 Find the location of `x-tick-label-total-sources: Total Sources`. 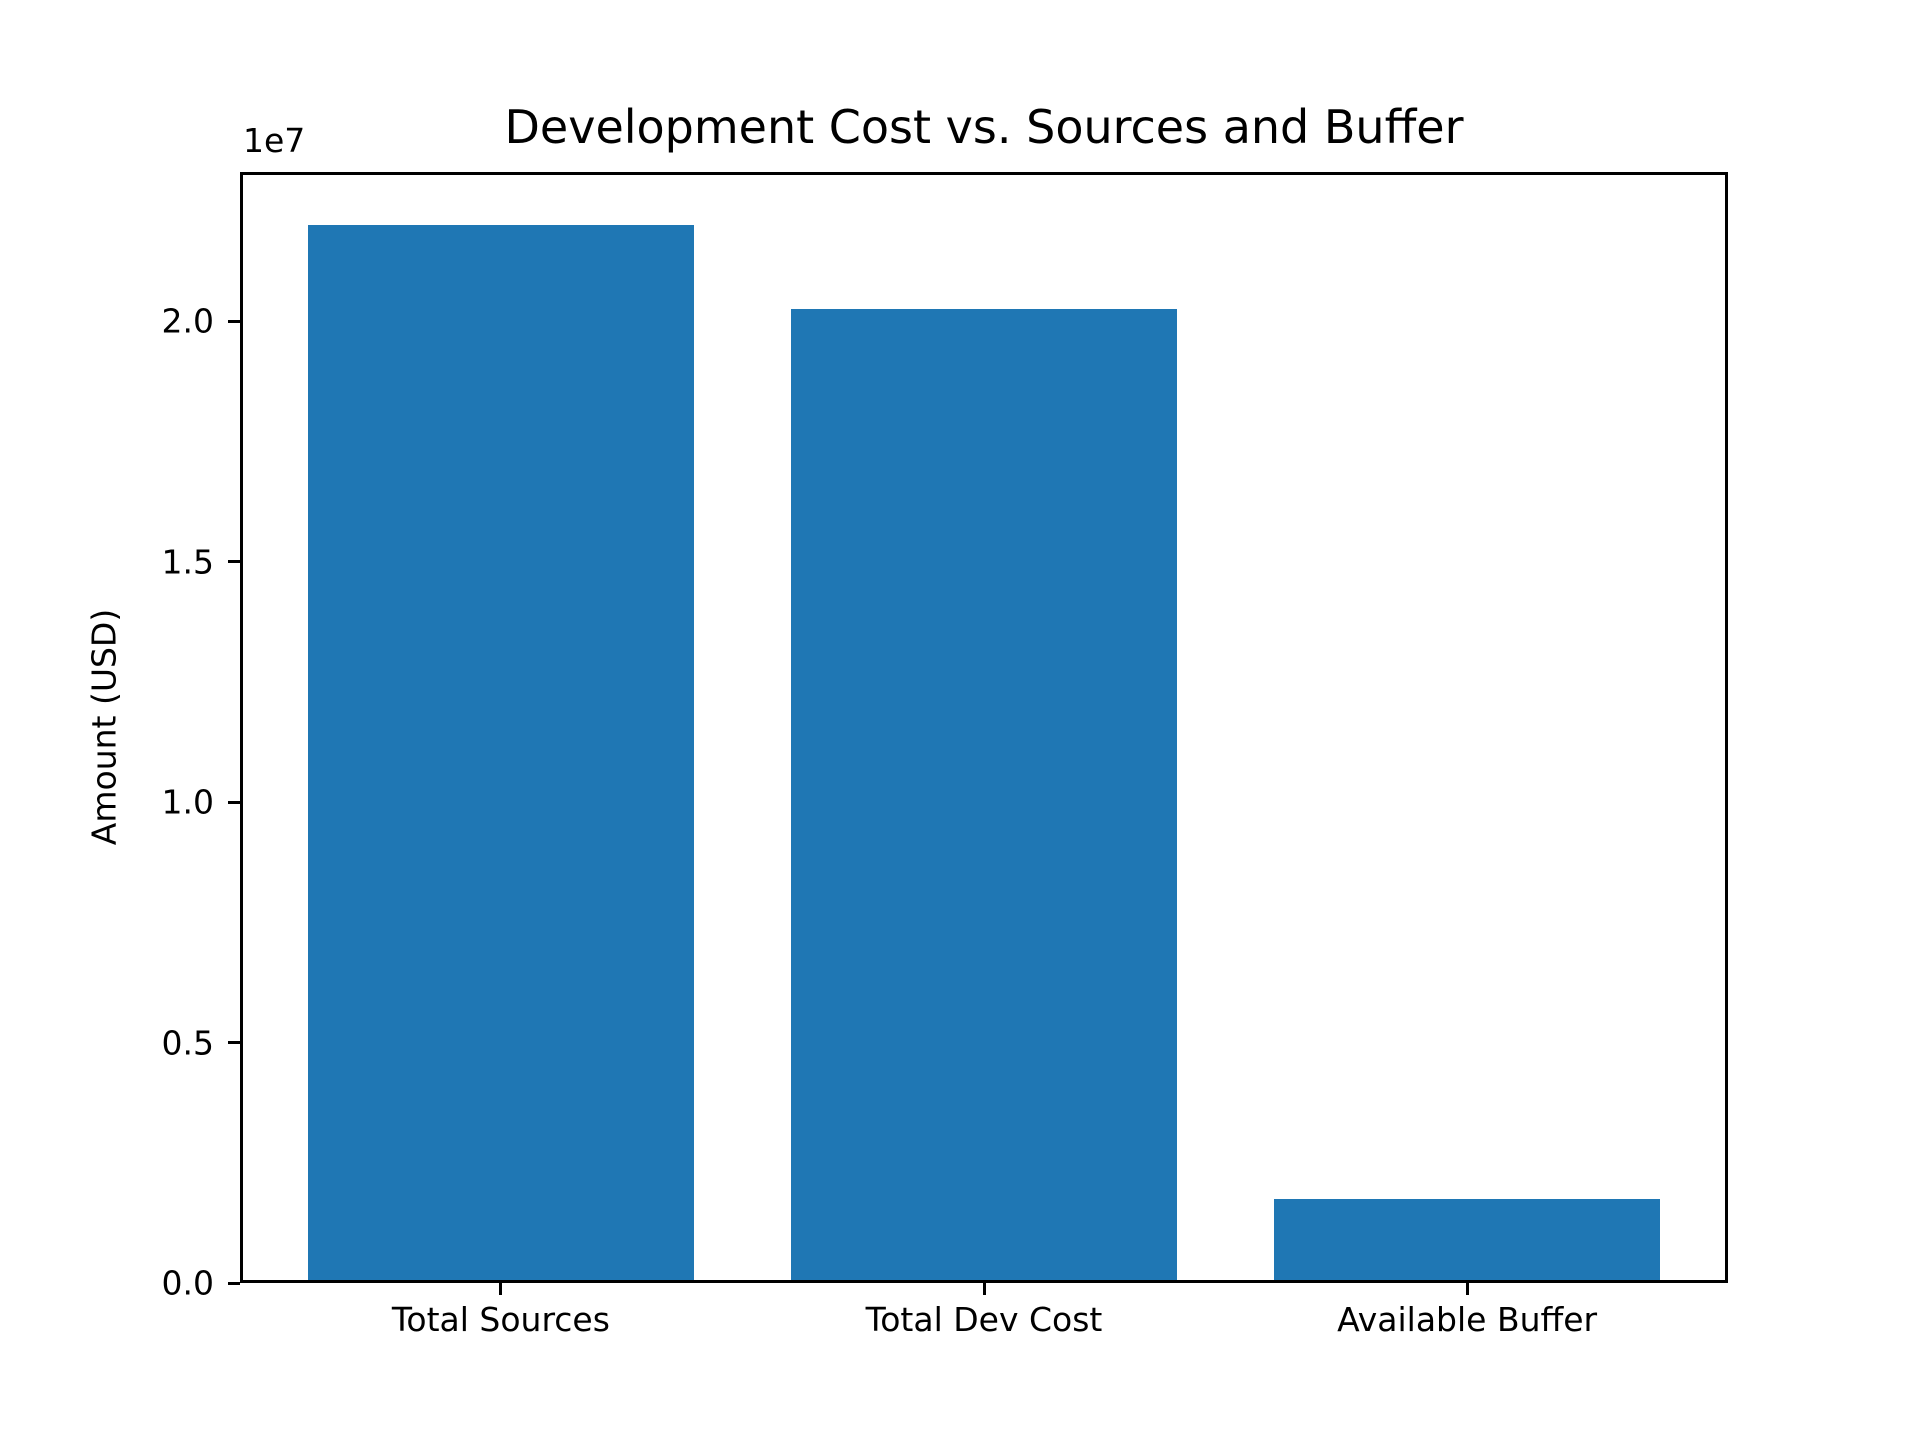

x-tick-label-total-sources: Total Sources is located at coordinates (500, 1319).